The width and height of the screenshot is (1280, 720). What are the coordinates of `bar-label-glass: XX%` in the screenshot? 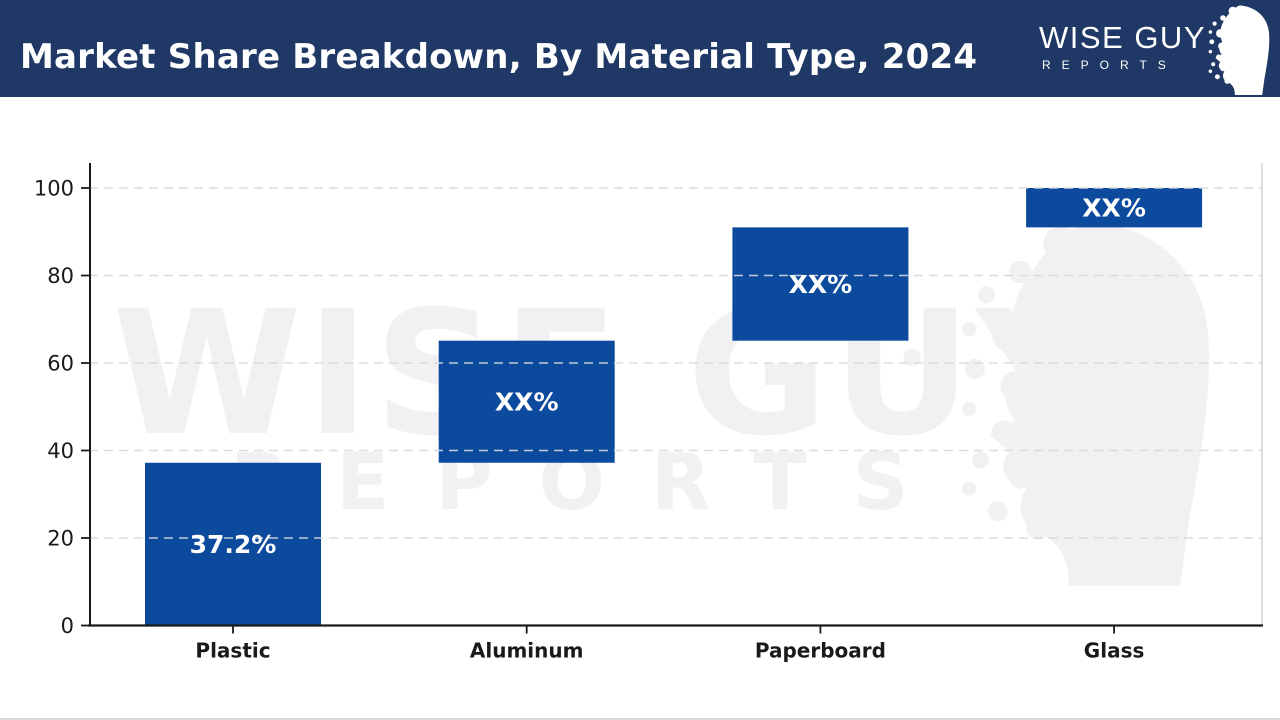 It's located at (1114, 208).